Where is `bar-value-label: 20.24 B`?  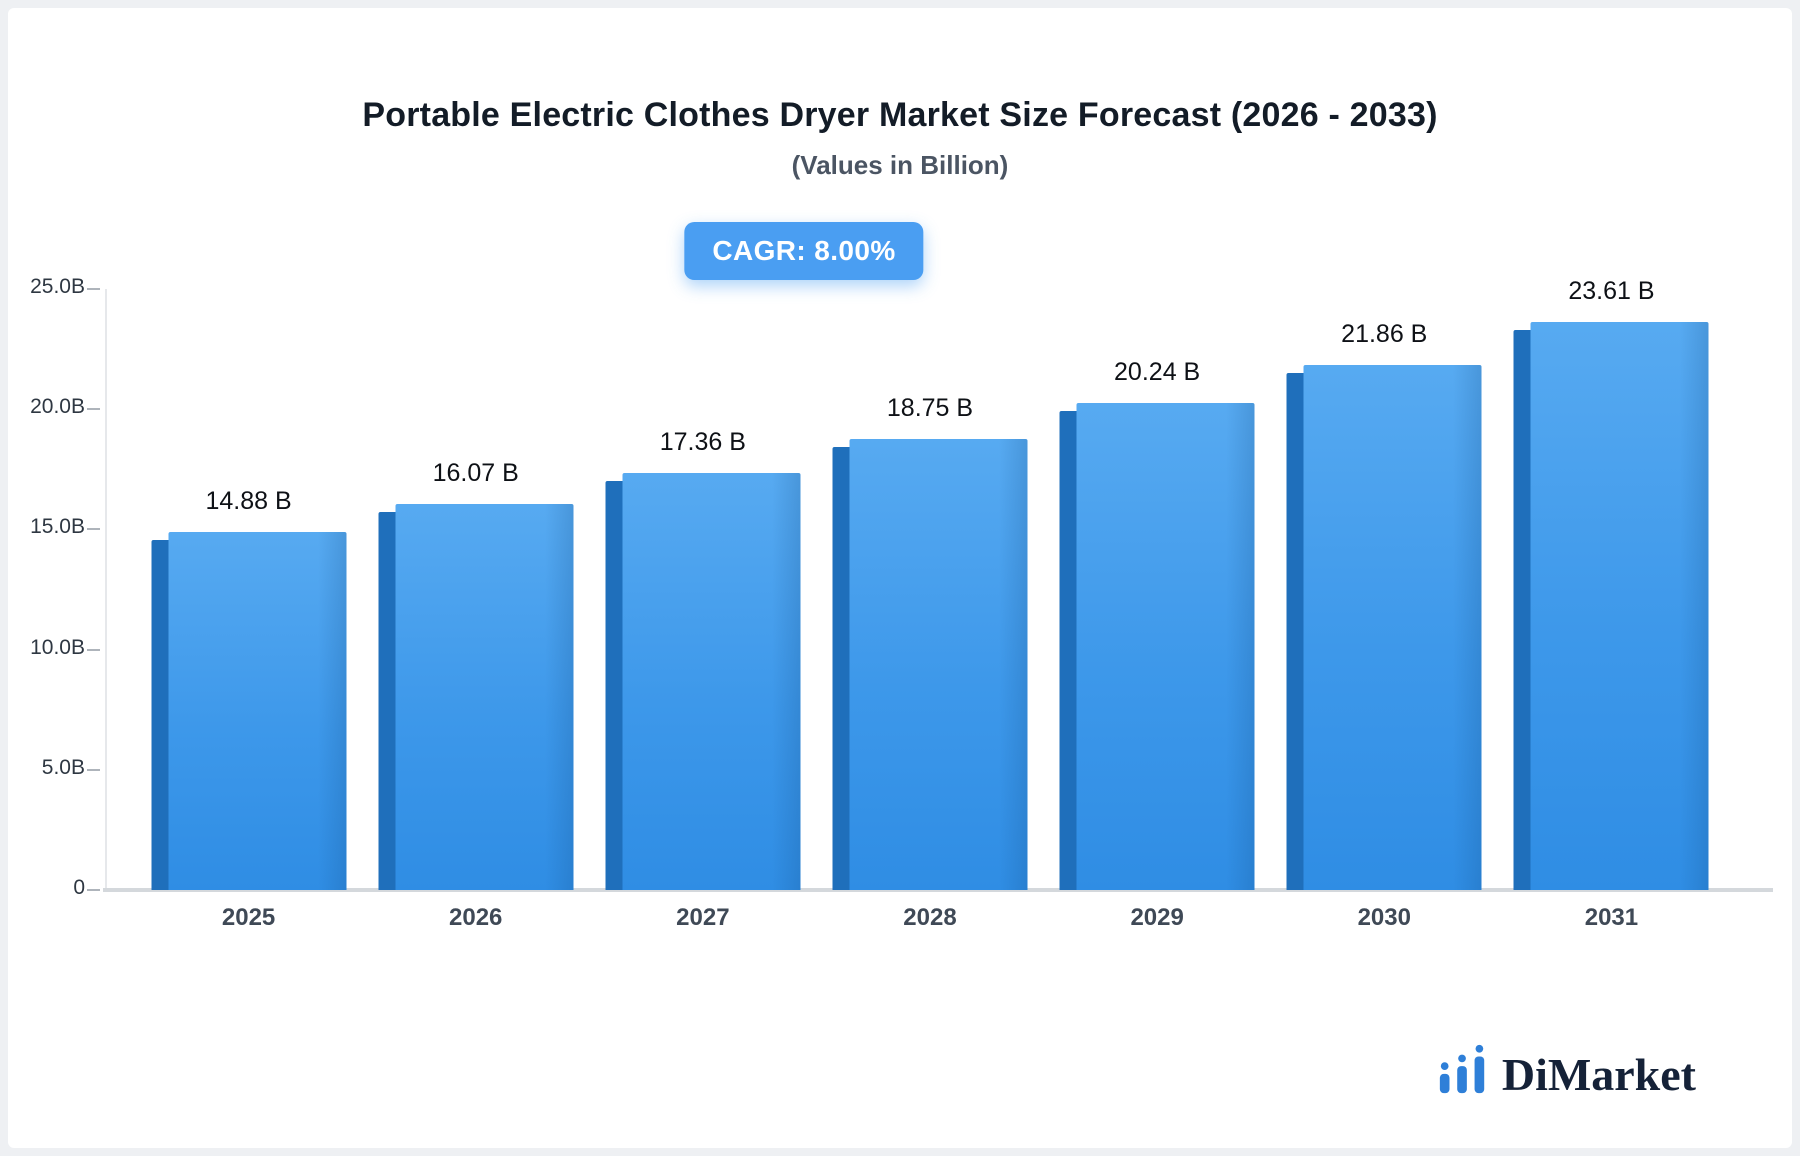
bar-value-label: 20.24 B is located at coordinates (1157, 372).